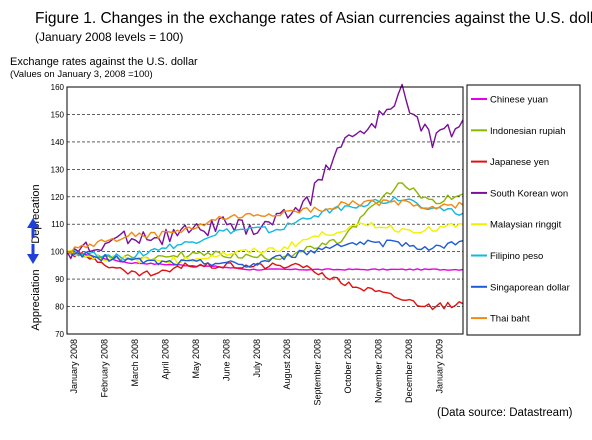 This screenshot has width=592, height=440. What do you see at coordinates (519, 100) in the screenshot?
I see `legend-label: Chinese yuan` at bounding box center [519, 100].